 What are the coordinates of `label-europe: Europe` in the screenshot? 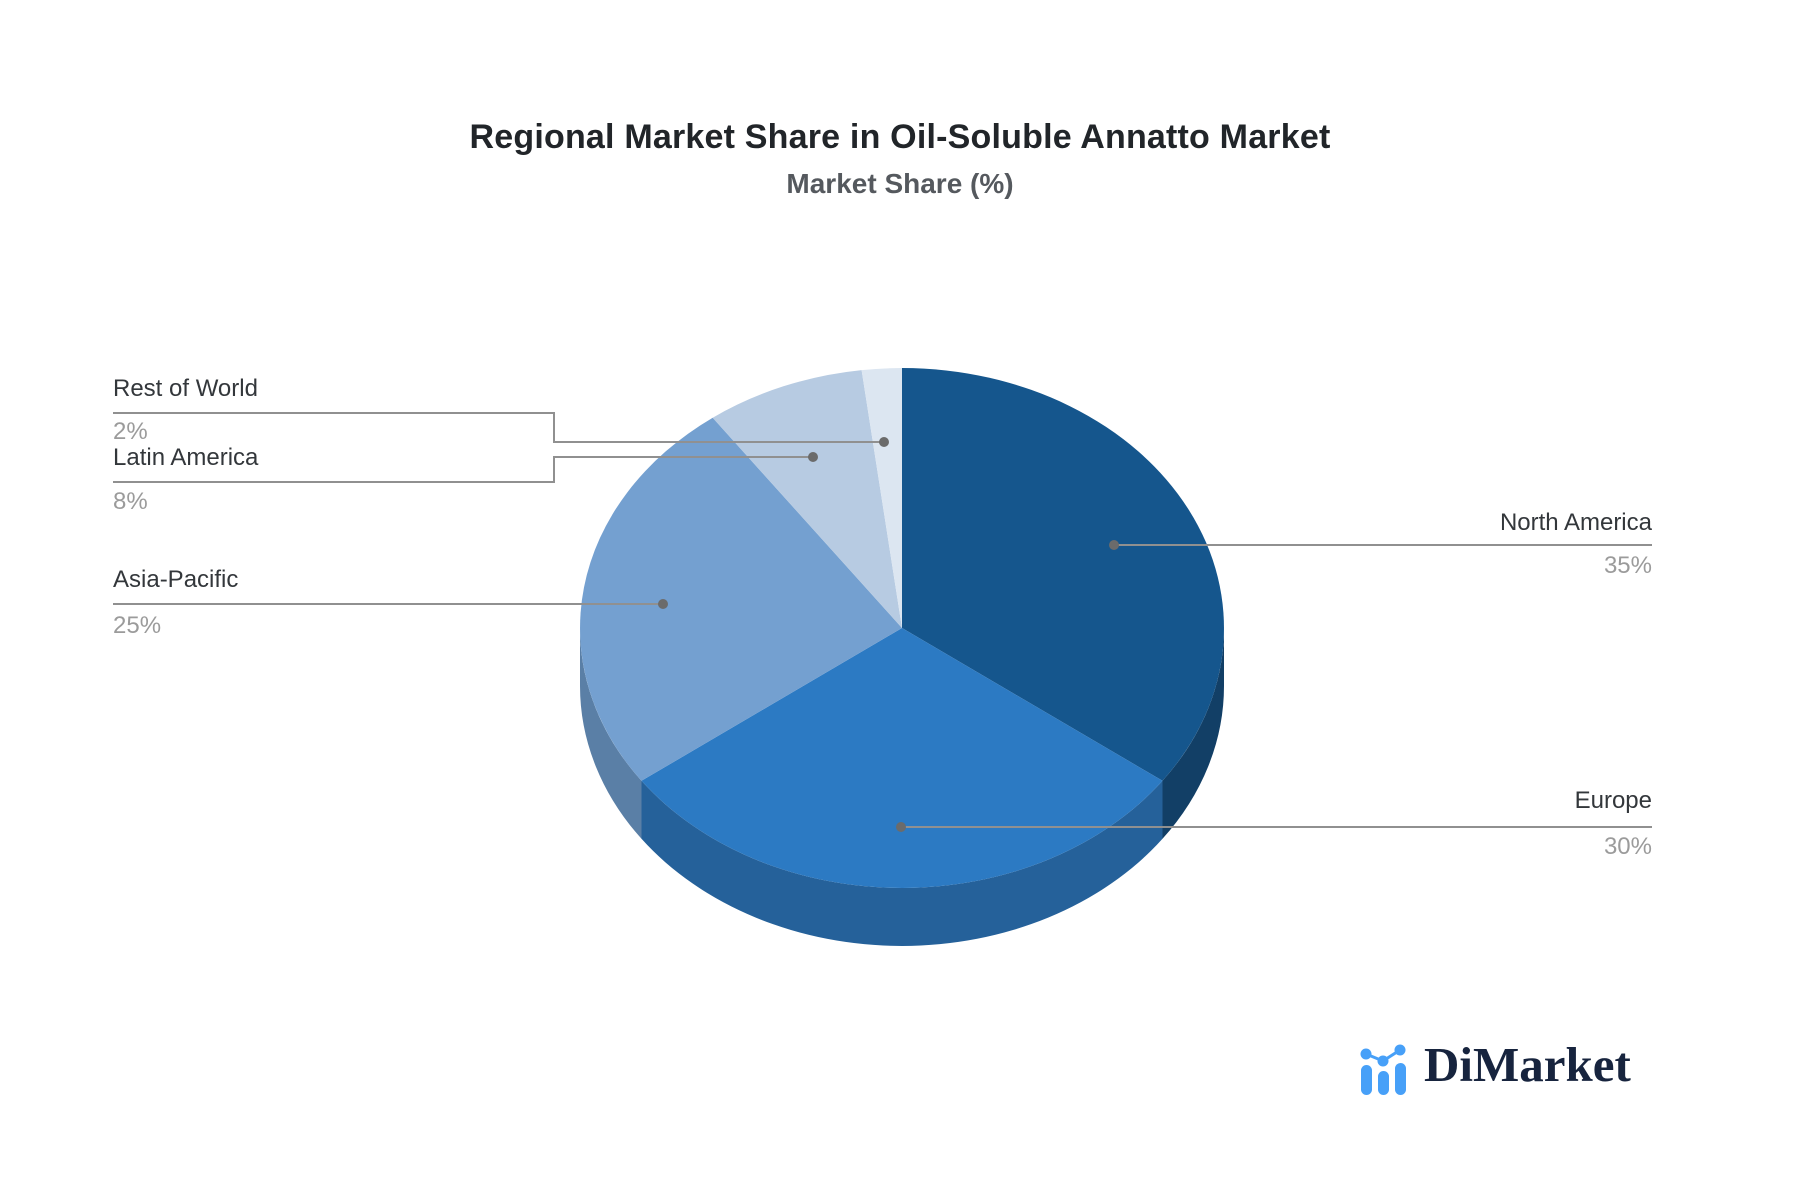 It's located at (1613, 800).